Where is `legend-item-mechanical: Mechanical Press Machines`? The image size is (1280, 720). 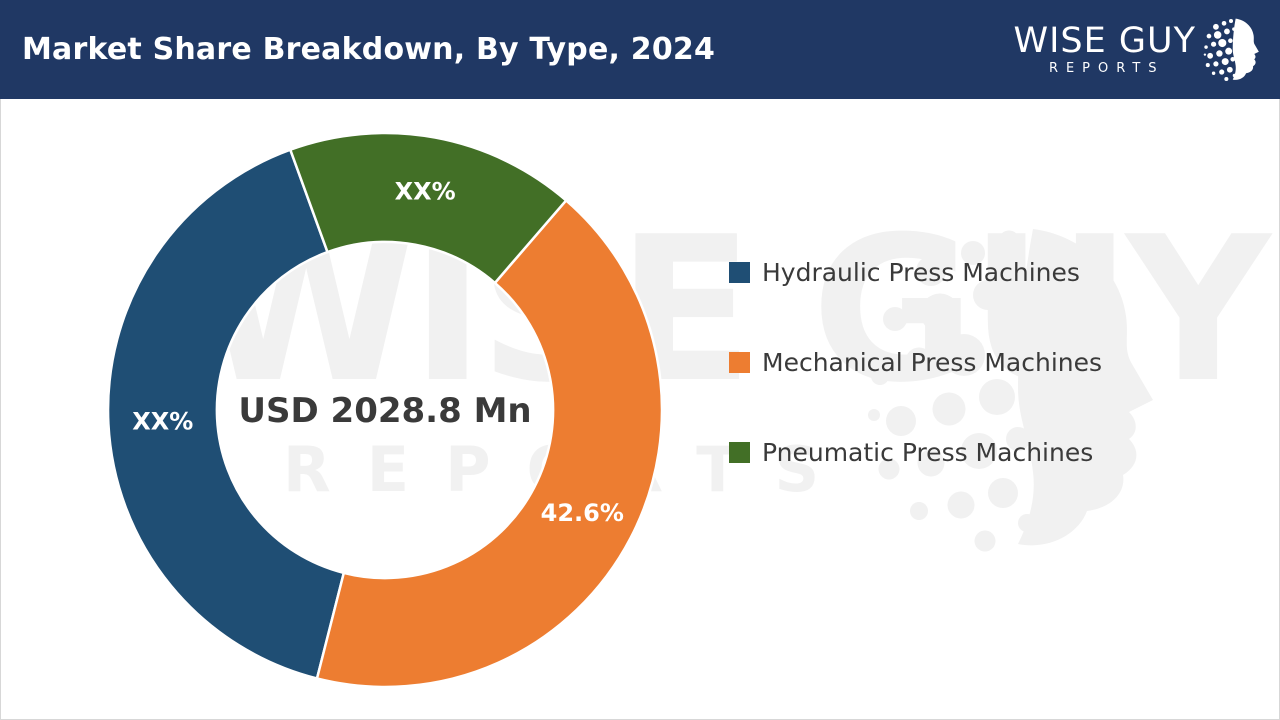 legend-item-mechanical: Mechanical Press Machines is located at coordinates (915, 362).